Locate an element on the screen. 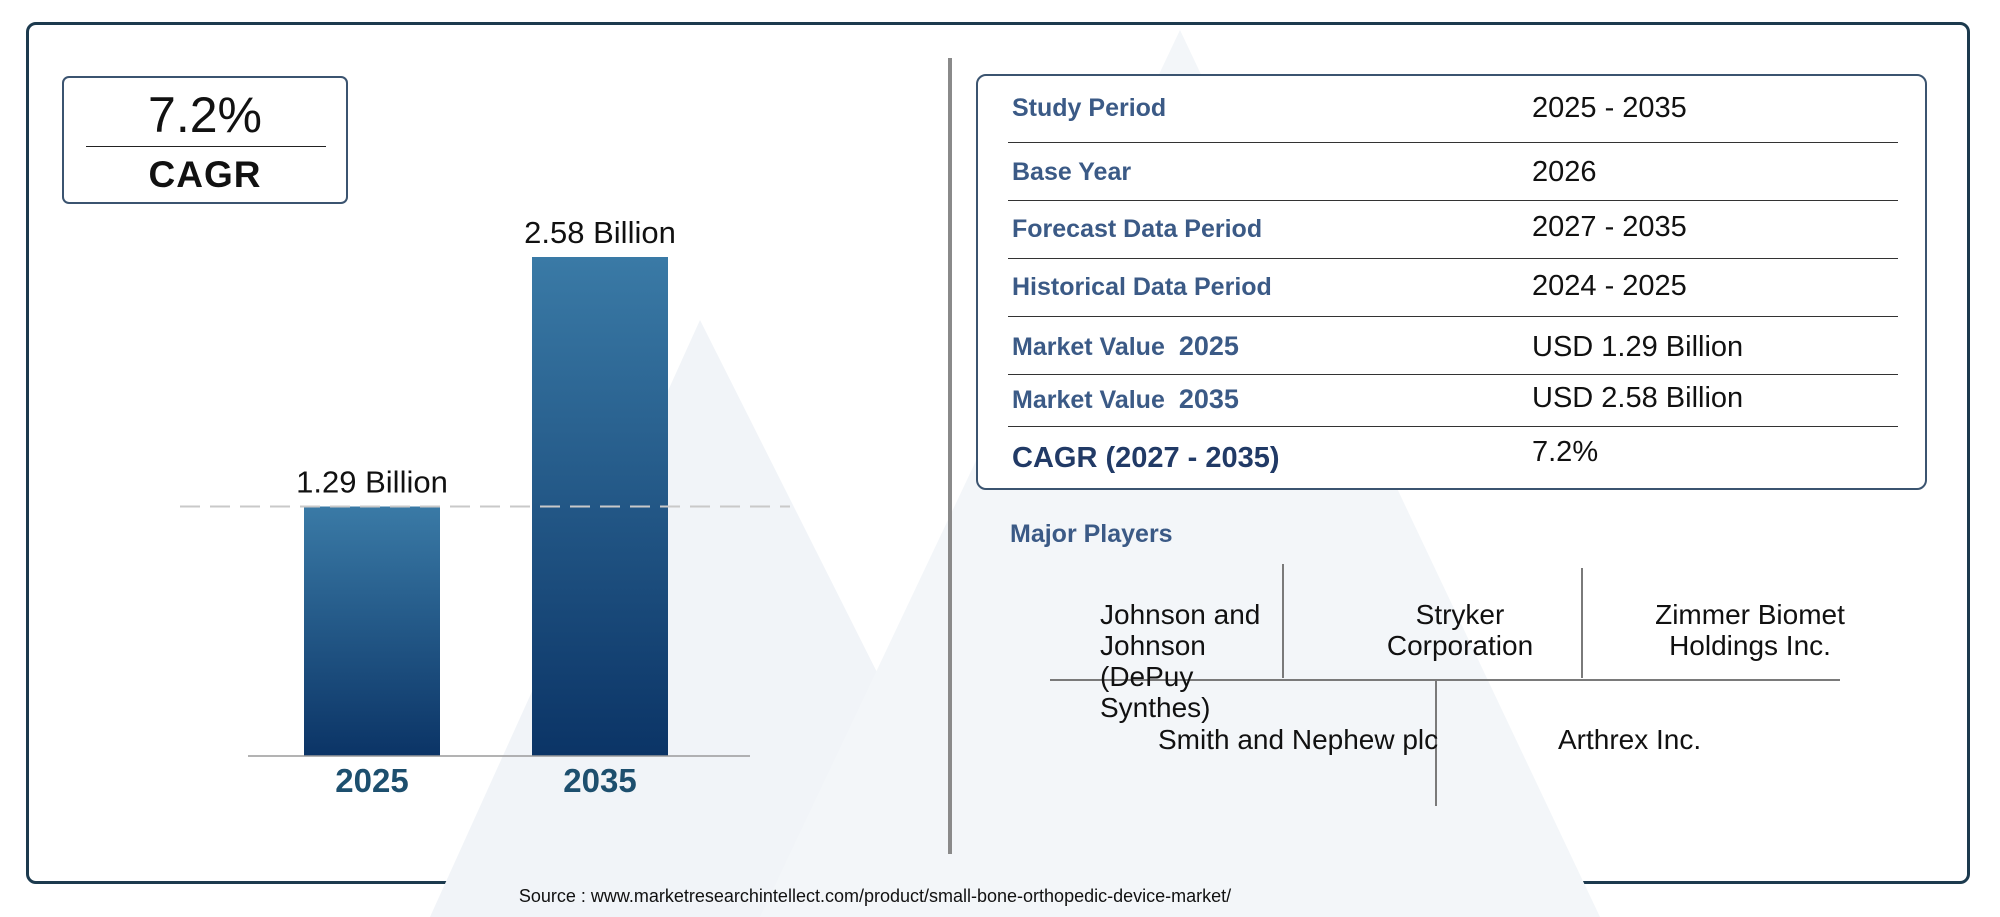 The image size is (2000, 917). info-row: Study Period 2025 - 2035 is located at coordinates (1453, 109).